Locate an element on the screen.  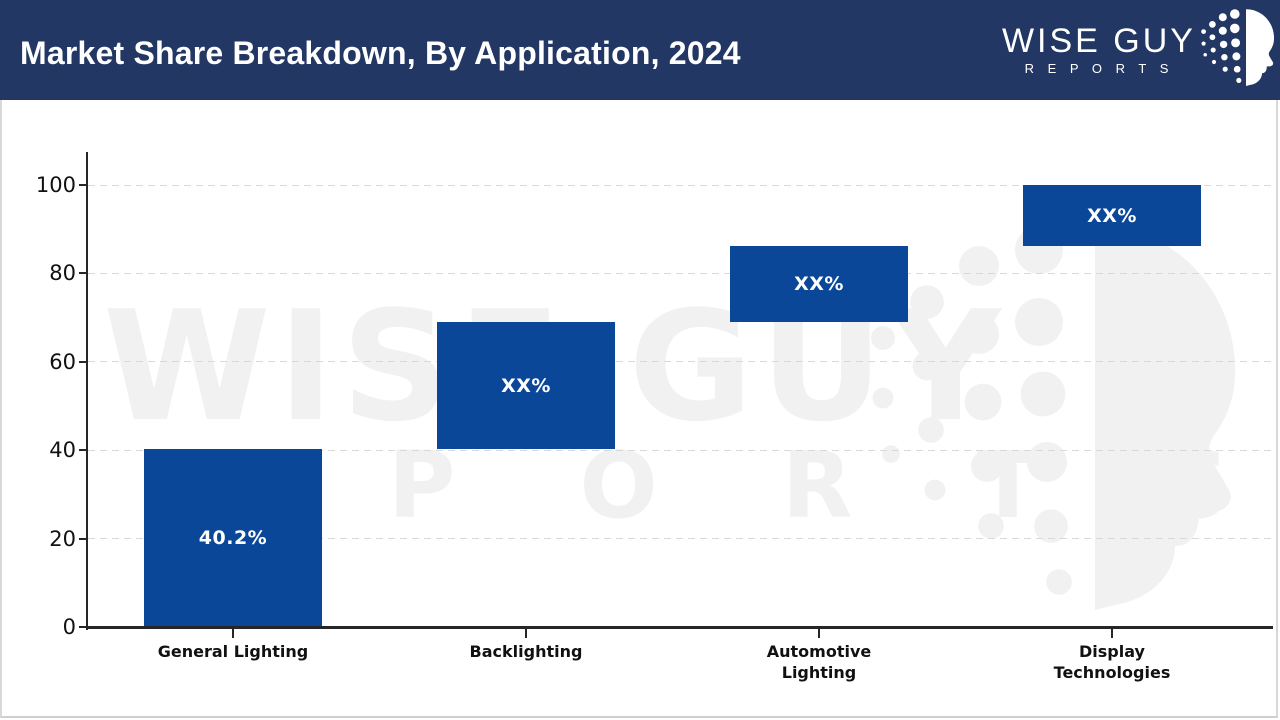
x-category-label-general-lighting: General Lighting is located at coordinates (233, 651).